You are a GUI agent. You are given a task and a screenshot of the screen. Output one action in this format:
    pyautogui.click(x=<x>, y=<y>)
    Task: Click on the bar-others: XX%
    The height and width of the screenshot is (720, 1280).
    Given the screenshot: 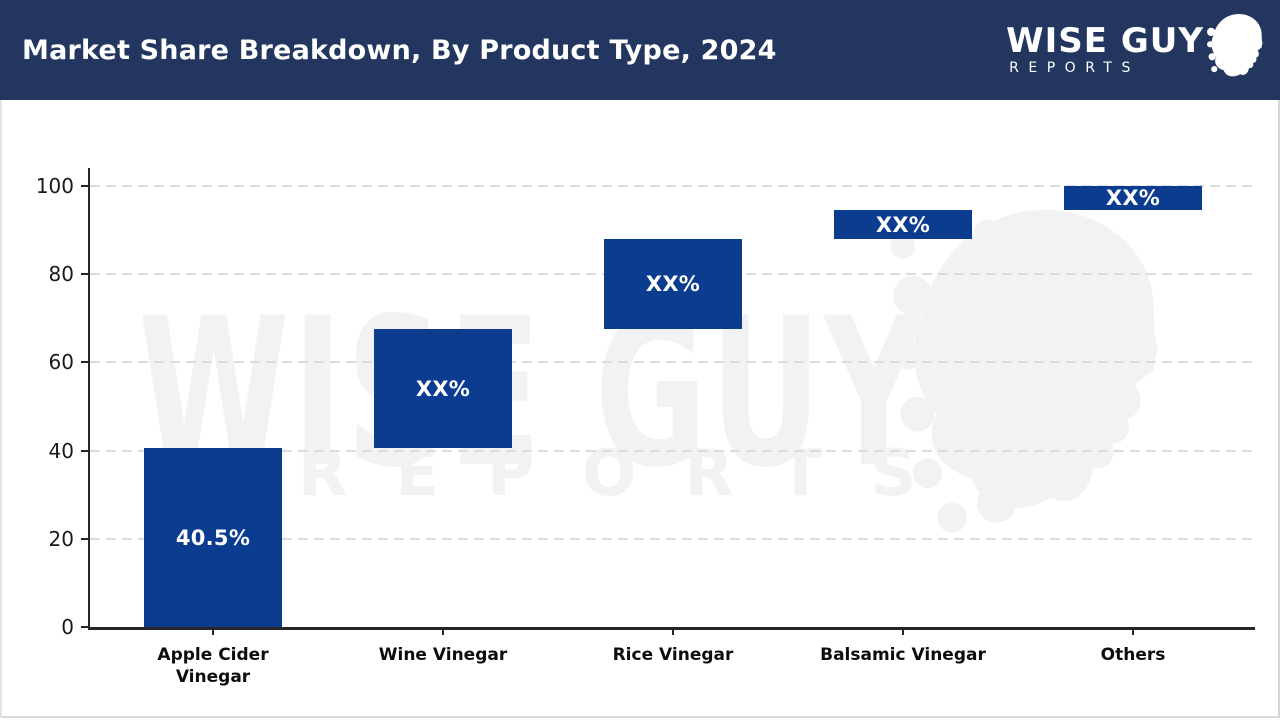 What is the action you would take?
    pyautogui.click(x=1133, y=198)
    